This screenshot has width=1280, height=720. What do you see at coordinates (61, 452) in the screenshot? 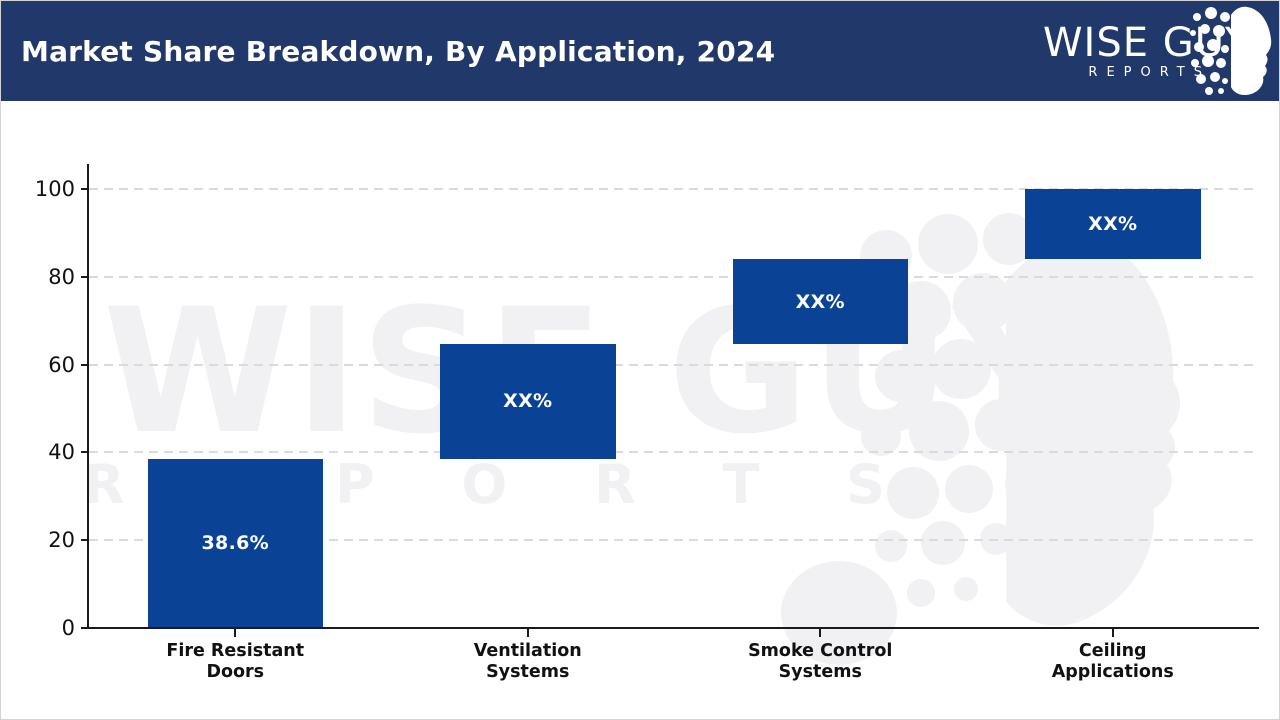
I see `y-axis-tick-label: 40` at bounding box center [61, 452].